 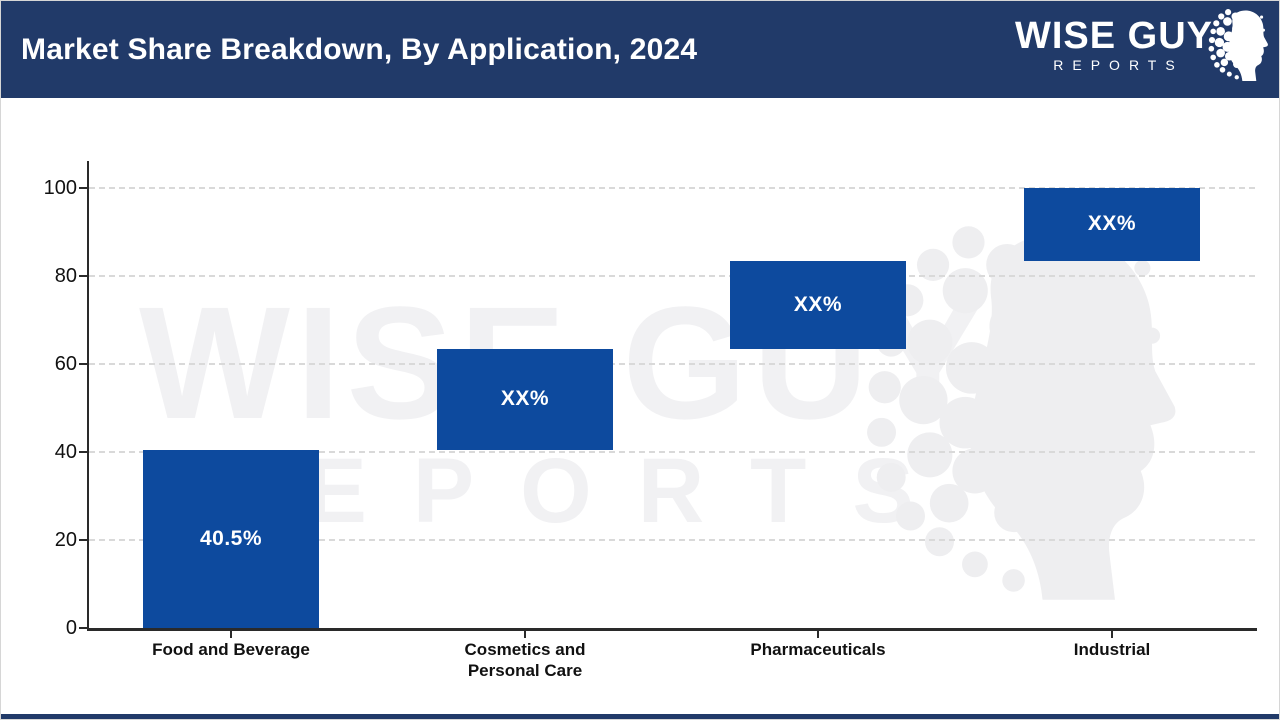 I want to click on x-category-label: Pharmaceuticals, so click(x=818, y=649).